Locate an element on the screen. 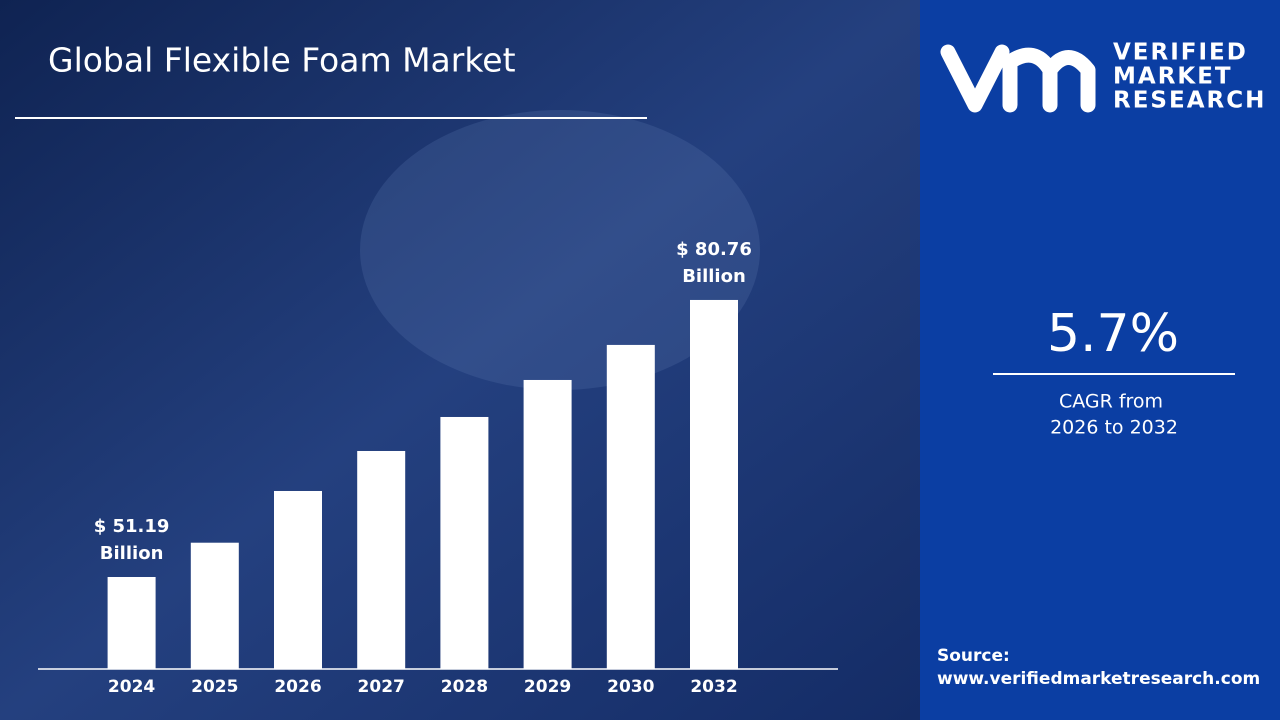 This screenshot has width=1280, height=720. value-label: $ 80.76 Billion is located at coordinates (714, 262).